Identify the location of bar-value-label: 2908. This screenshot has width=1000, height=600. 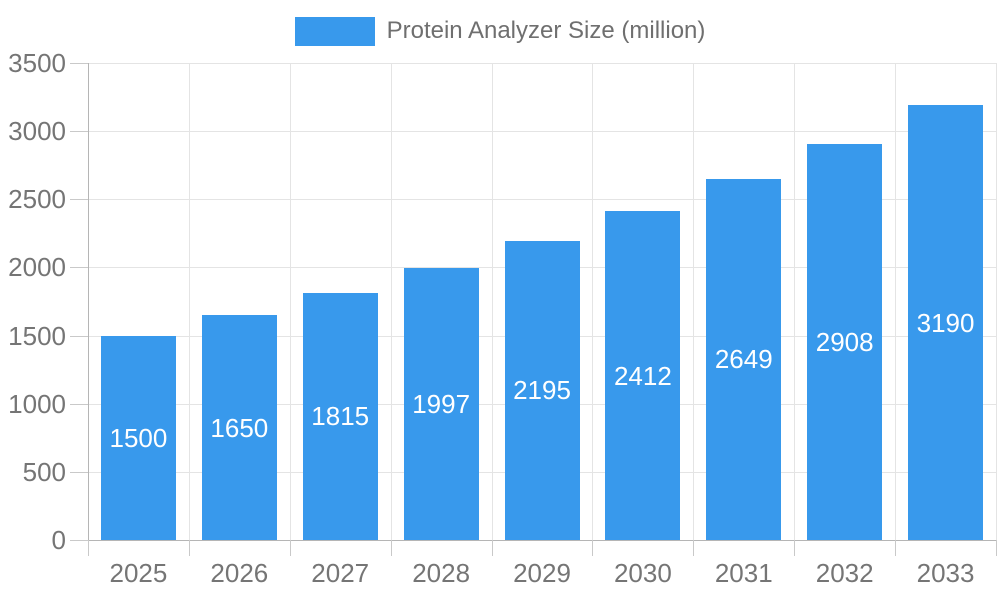
(844, 341).